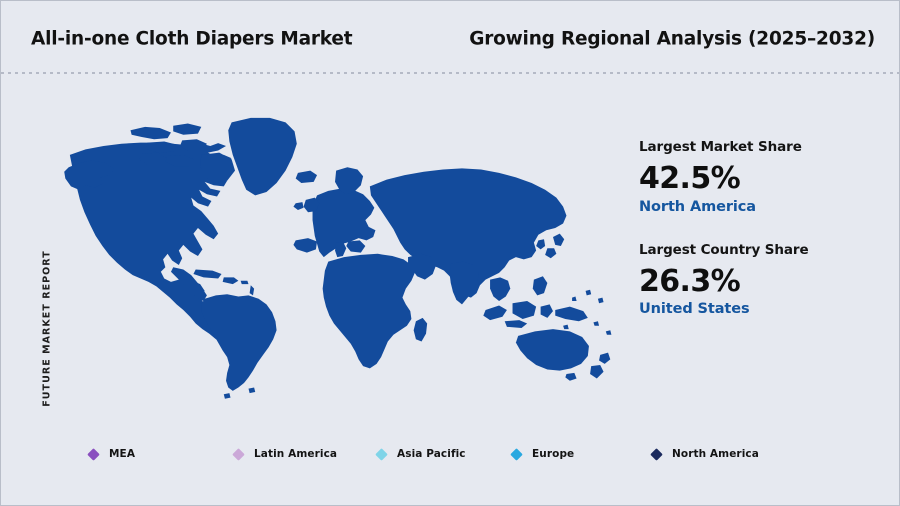 The height and width of the screenshot is (506, 900). Describe the element at coordinates (47, 328) in the screenshot. I see `brand-watermark-label: FUTURE MARKET REPORT` at that location.